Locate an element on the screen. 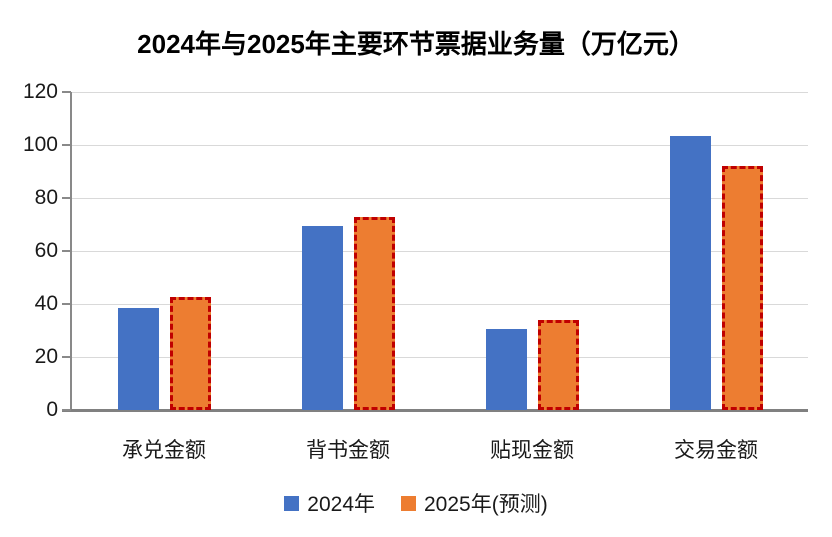 The height and width of the screenshot is (537, 832). legend-item: 2024年 is located at coordinates (329, 503).